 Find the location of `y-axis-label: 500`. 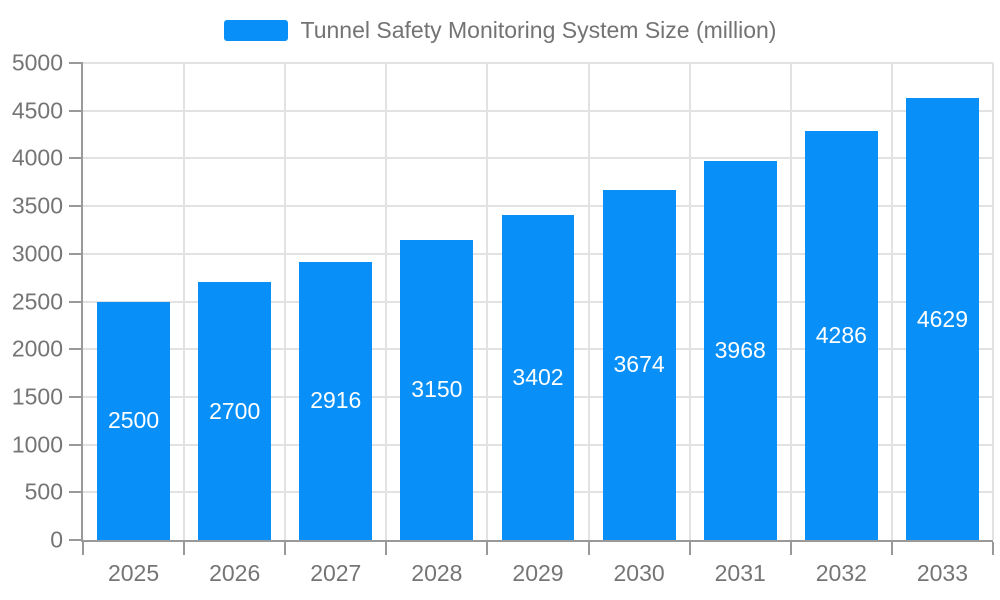

y-axis-label: 500 is located at coordinates (43, 491).